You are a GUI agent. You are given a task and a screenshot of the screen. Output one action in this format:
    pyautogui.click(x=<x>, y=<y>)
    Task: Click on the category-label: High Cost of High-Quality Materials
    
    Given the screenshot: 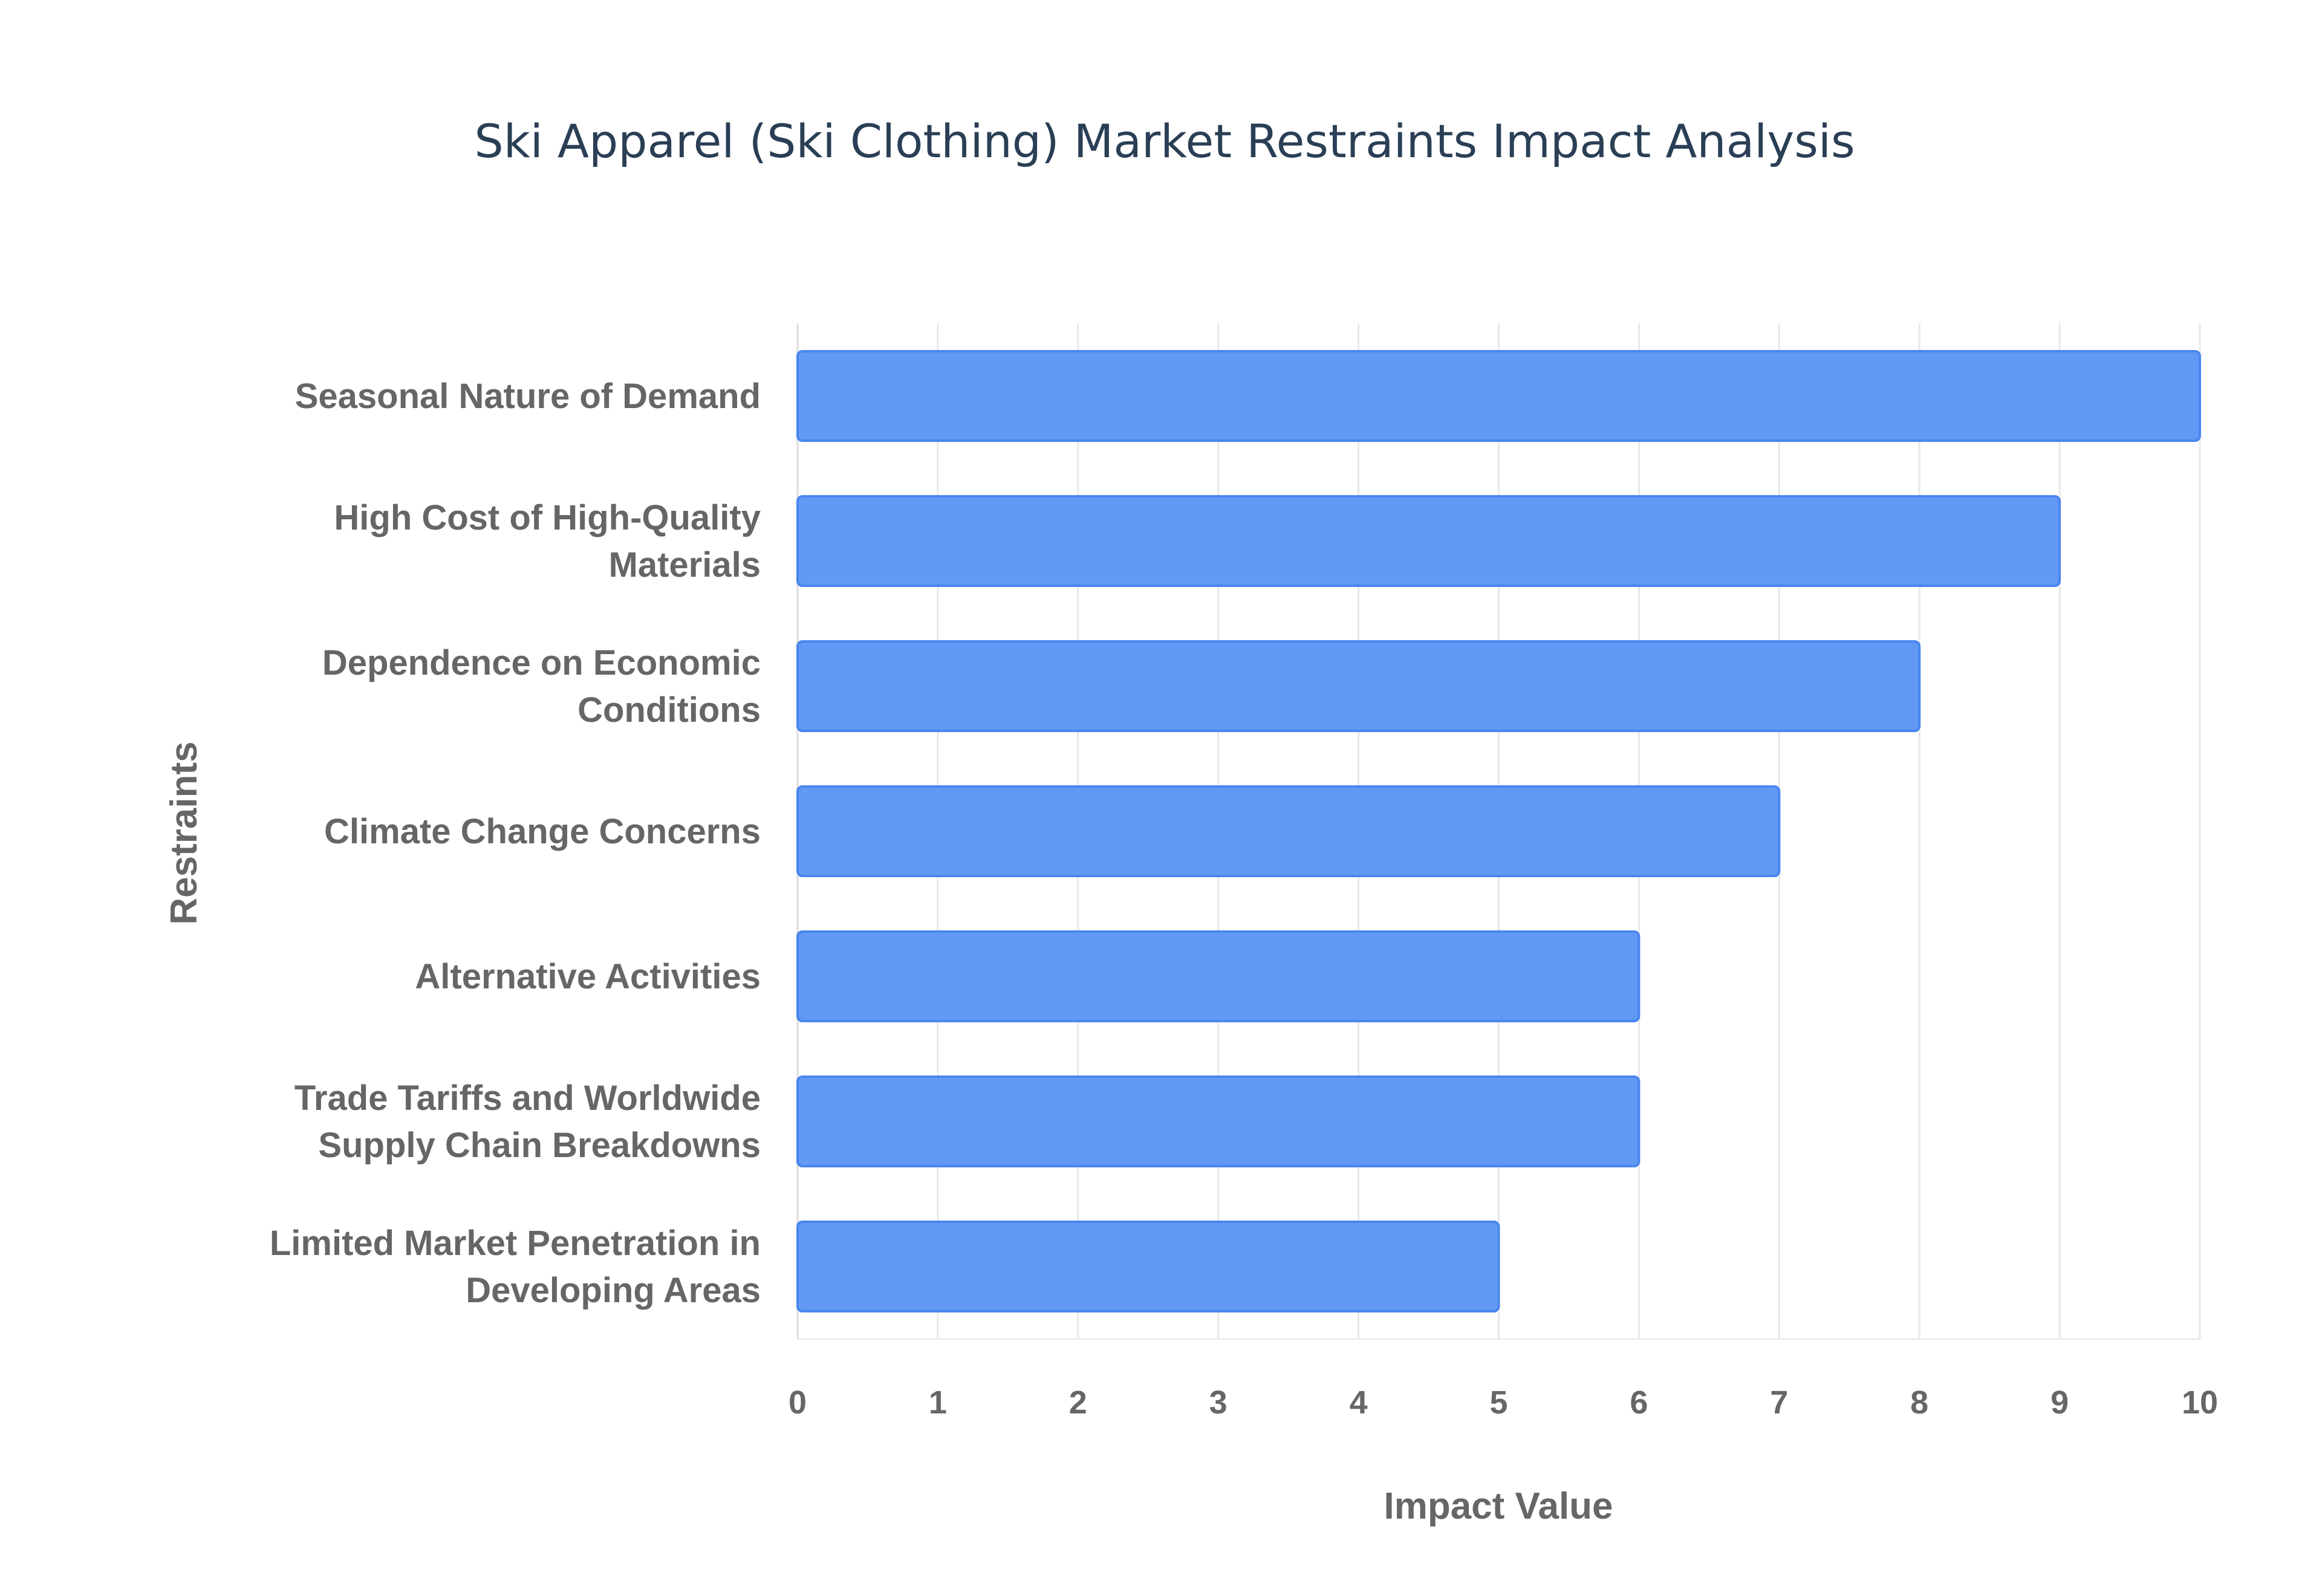 What is the action you would take?
    pyautogui.click(x=547, y=541)
    